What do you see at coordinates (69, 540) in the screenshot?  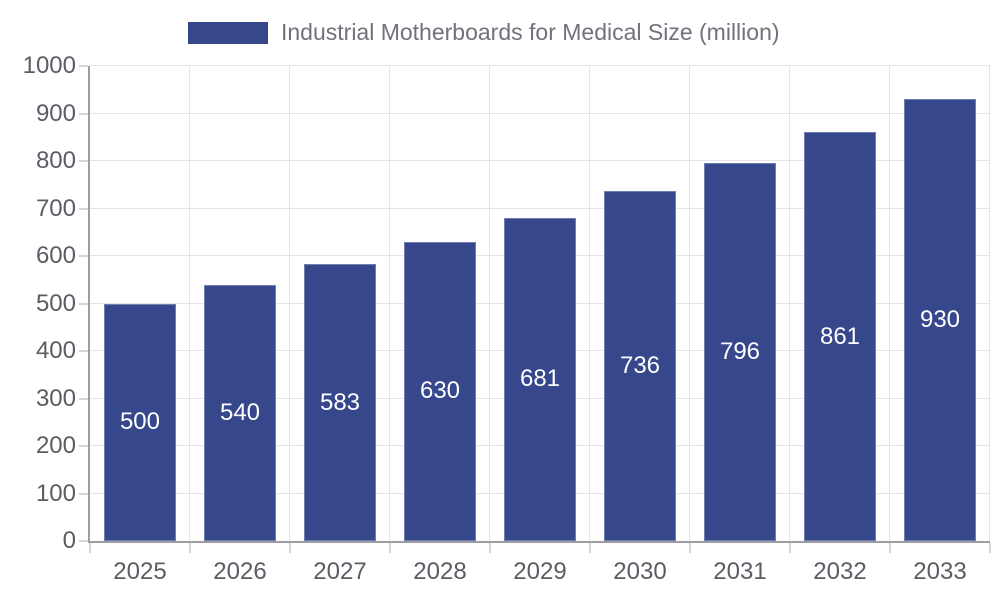 I see `y-axis-tick-label: 0` at bounding box center [69, 540].